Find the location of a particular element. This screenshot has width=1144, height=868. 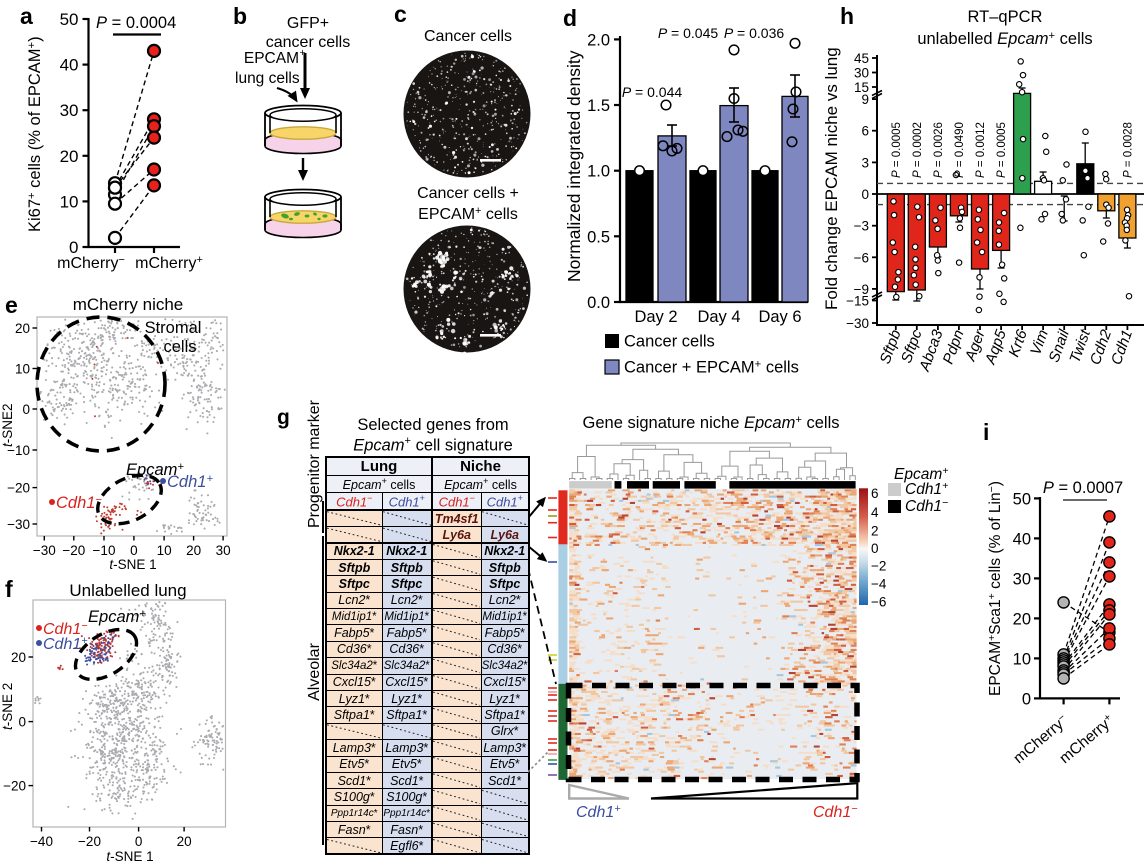

svg-text: GFP+ is located at coordinates (308, 23).